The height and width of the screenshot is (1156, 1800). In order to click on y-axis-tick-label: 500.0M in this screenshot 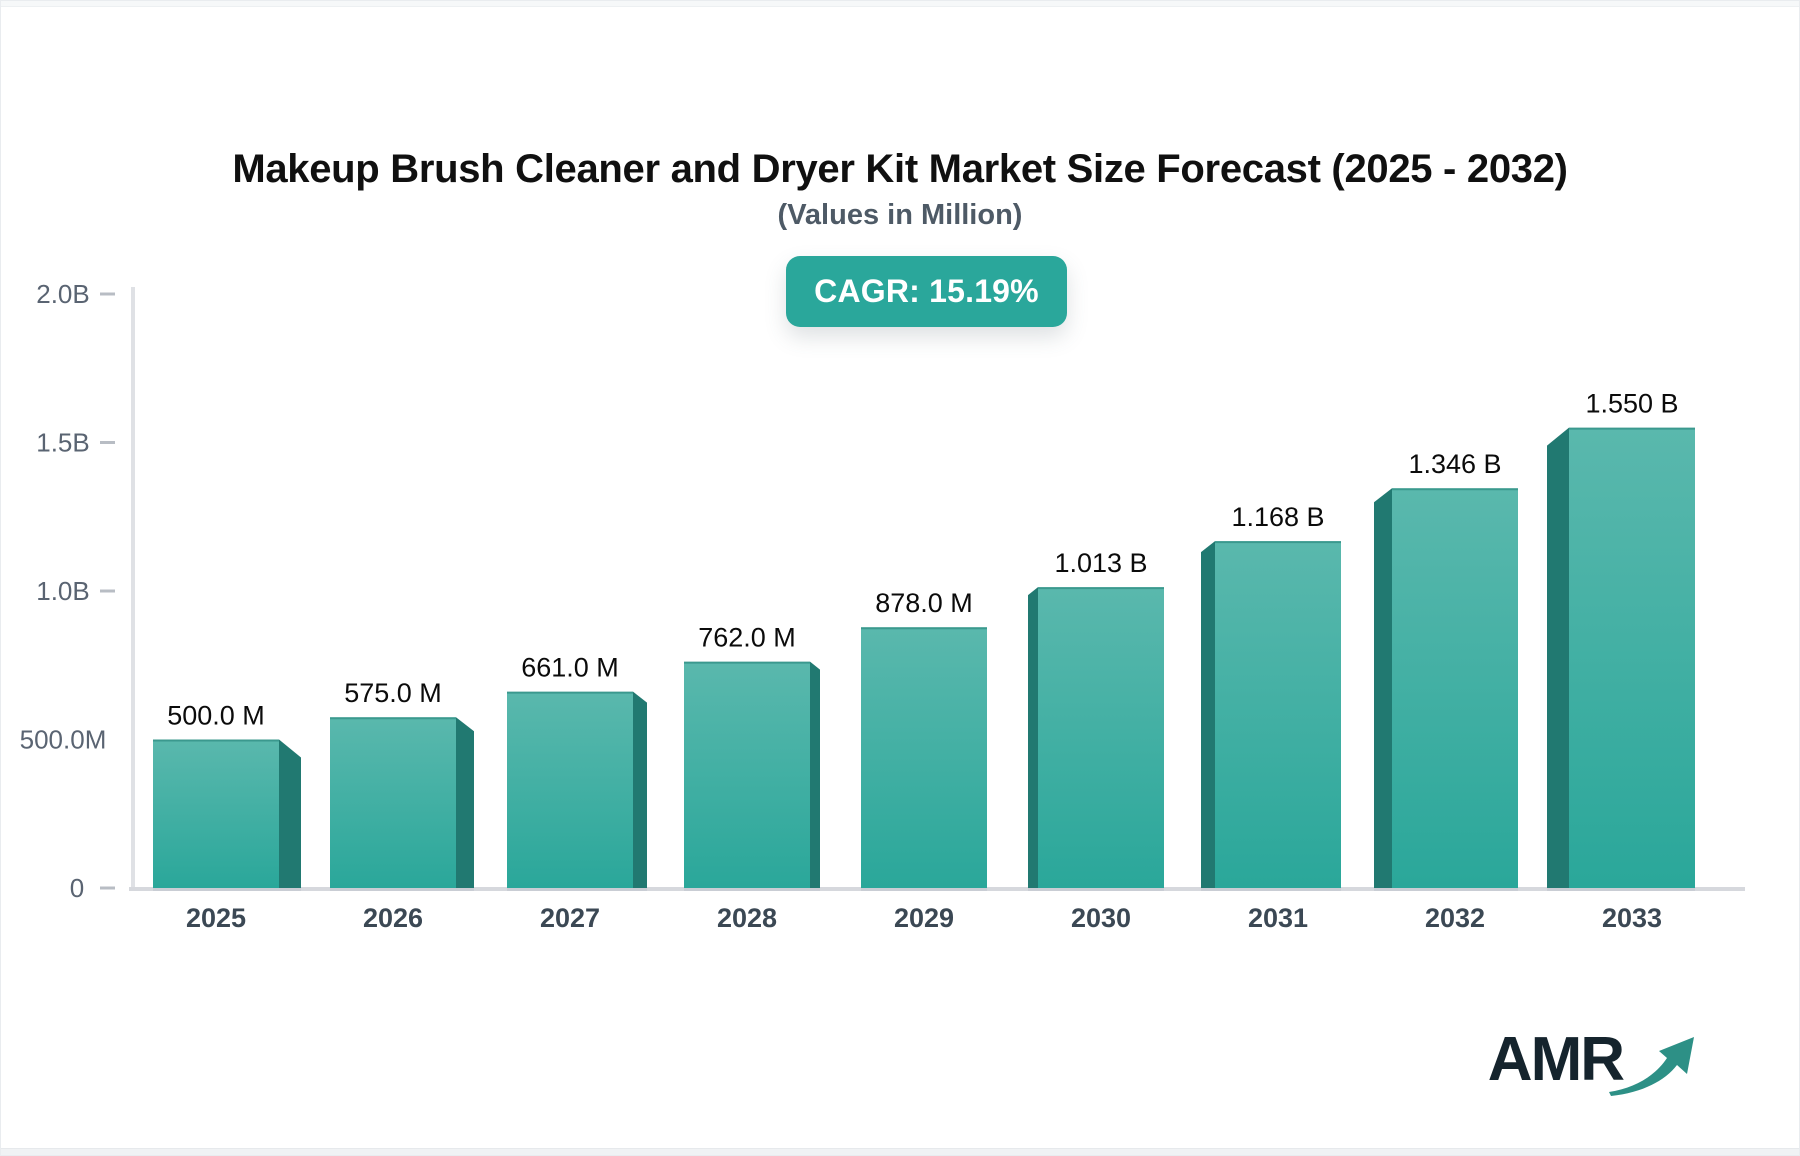, I will do `click(63, 740)`.